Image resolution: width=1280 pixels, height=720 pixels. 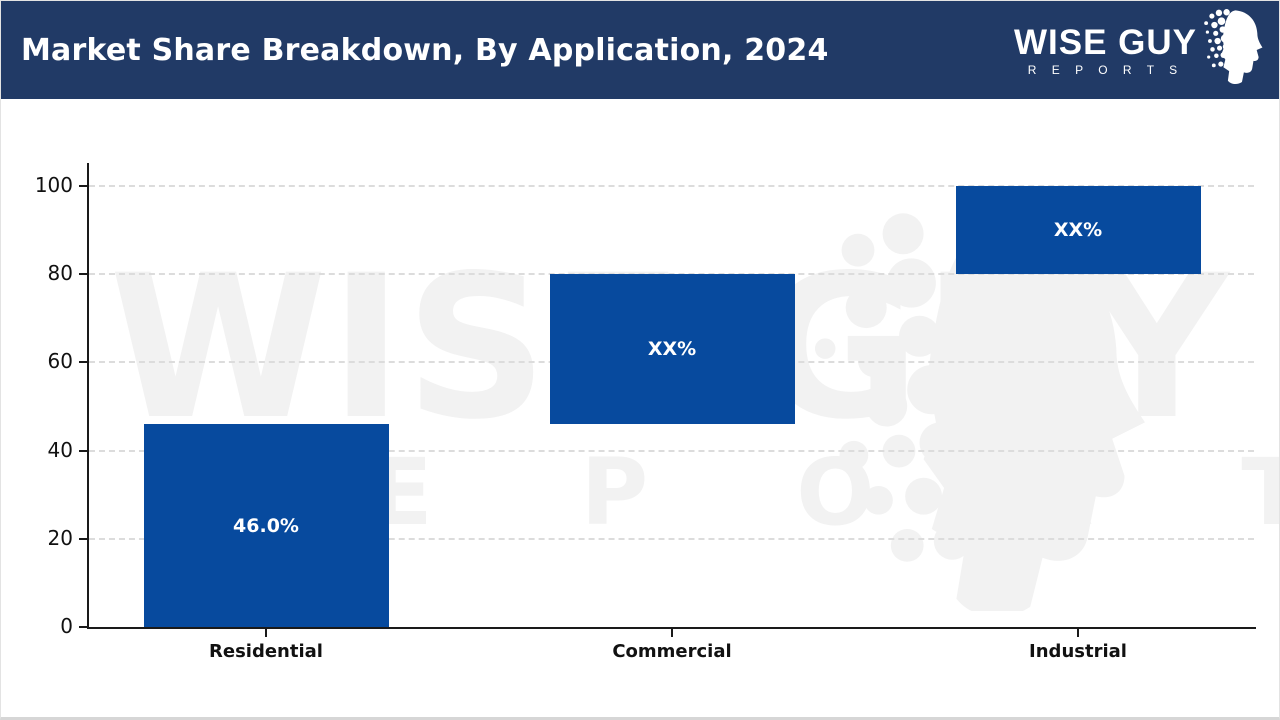 I want to click on x-tick-label-commercial: Commercial, so click(x=672, y=651).